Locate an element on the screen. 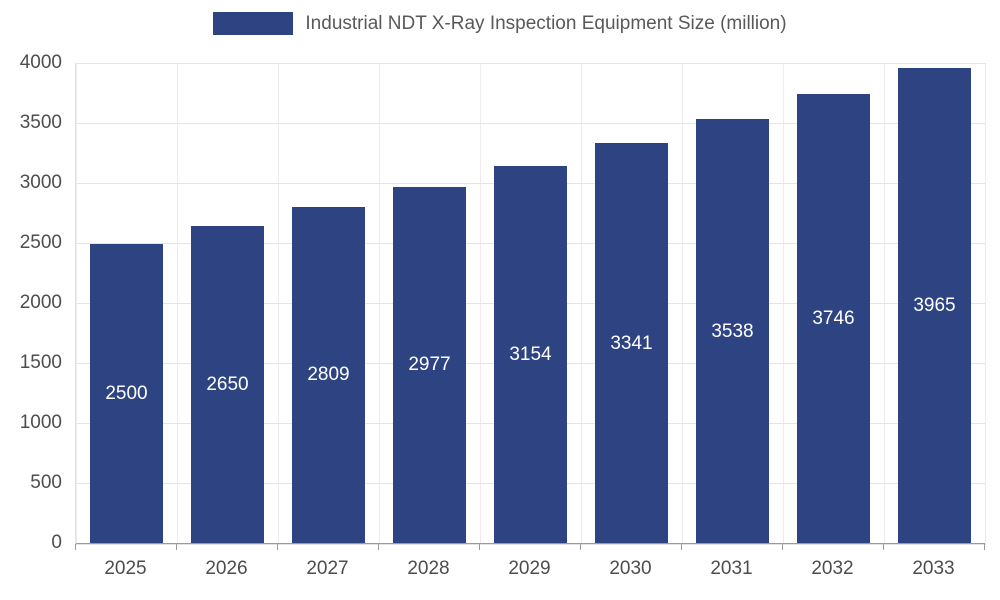 This screenshot has width=1000, height=600. x-tick-label: 2025 is located at coordinates (125, 568).